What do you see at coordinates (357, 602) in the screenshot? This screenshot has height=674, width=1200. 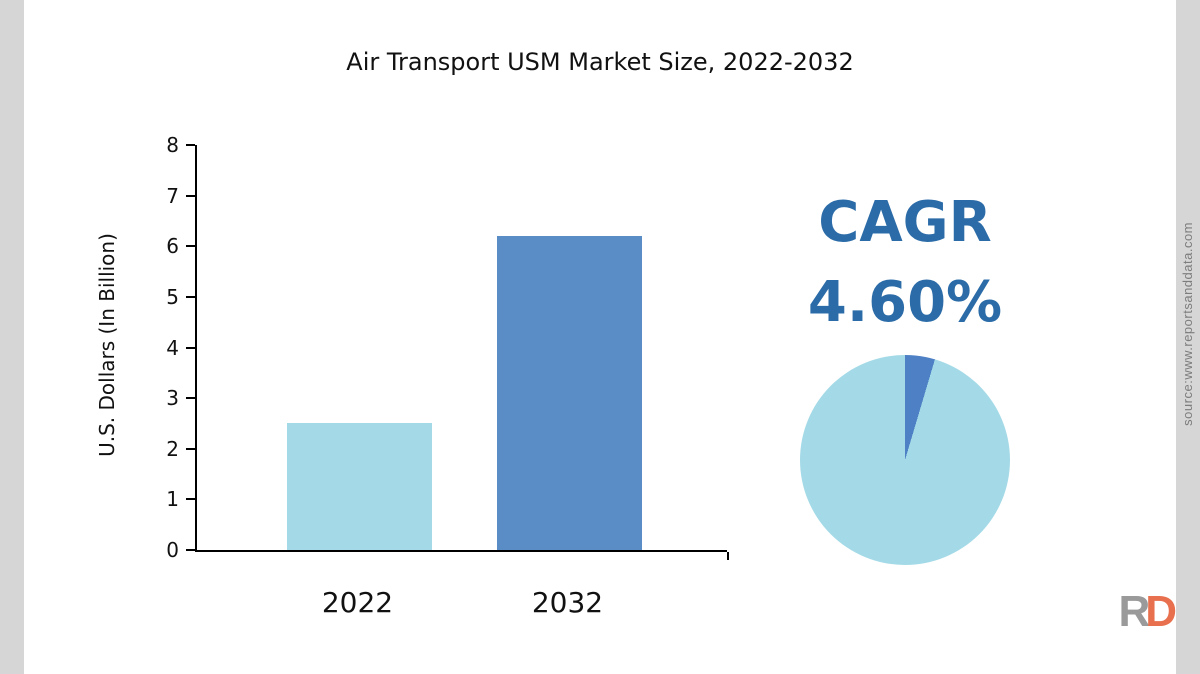 I see `x-category-label: 2022` at bounding box center [357, 602].